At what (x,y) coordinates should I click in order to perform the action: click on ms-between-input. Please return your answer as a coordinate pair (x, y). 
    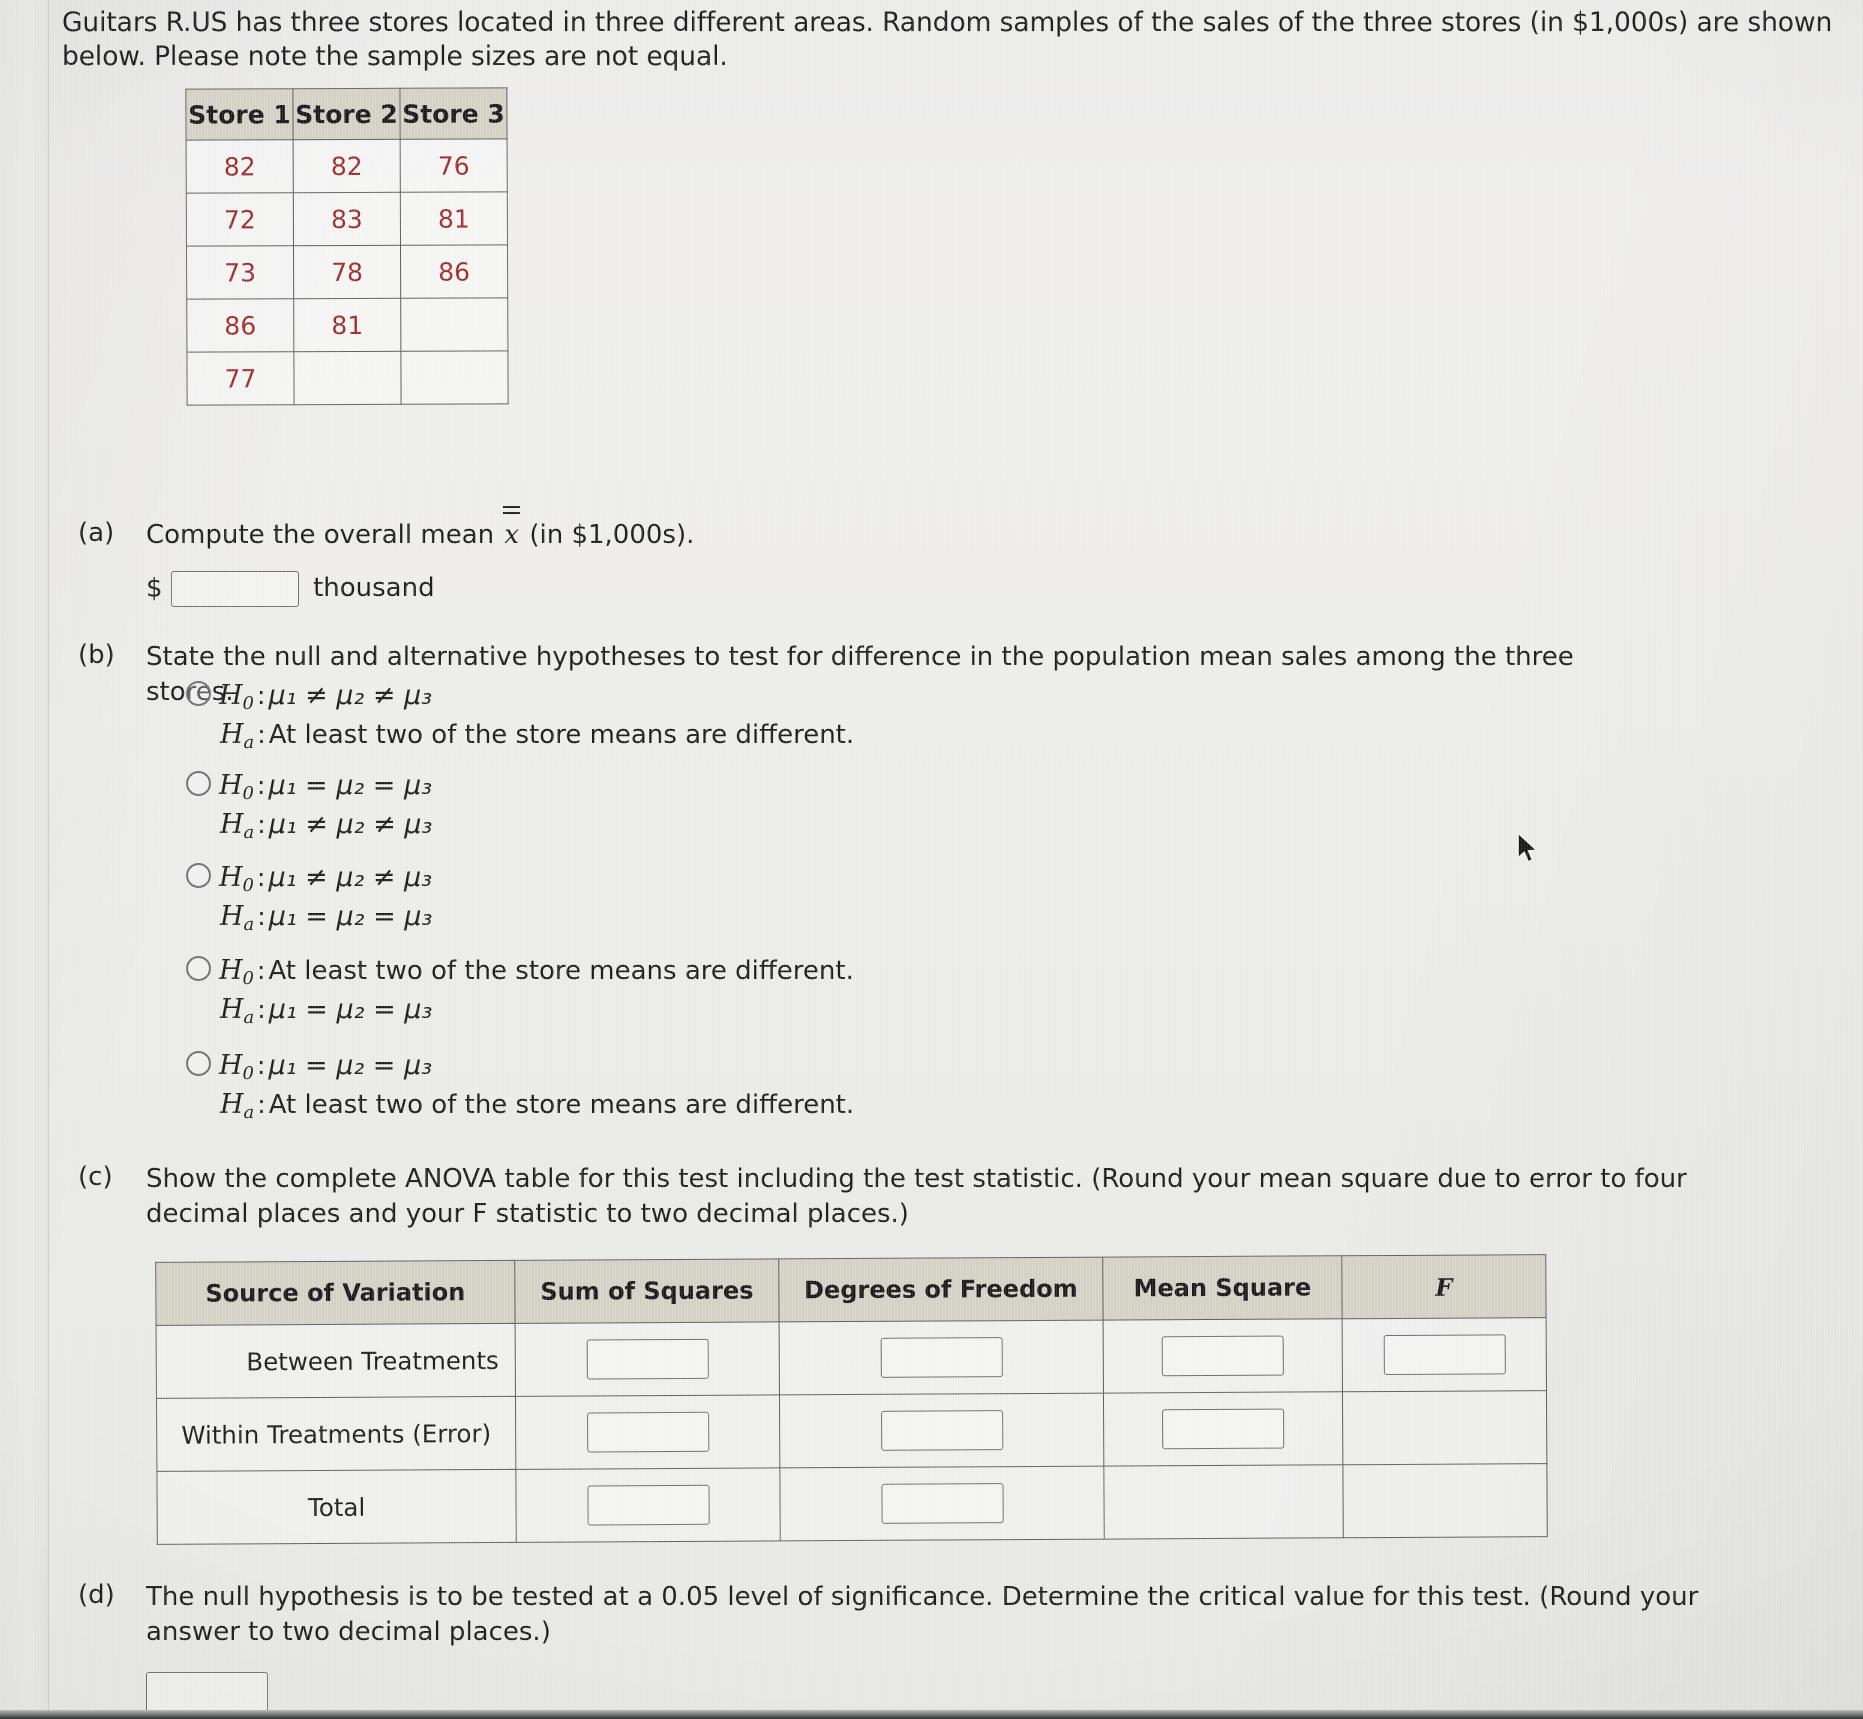
    Looking at the image, I should click on (1222, 1356).